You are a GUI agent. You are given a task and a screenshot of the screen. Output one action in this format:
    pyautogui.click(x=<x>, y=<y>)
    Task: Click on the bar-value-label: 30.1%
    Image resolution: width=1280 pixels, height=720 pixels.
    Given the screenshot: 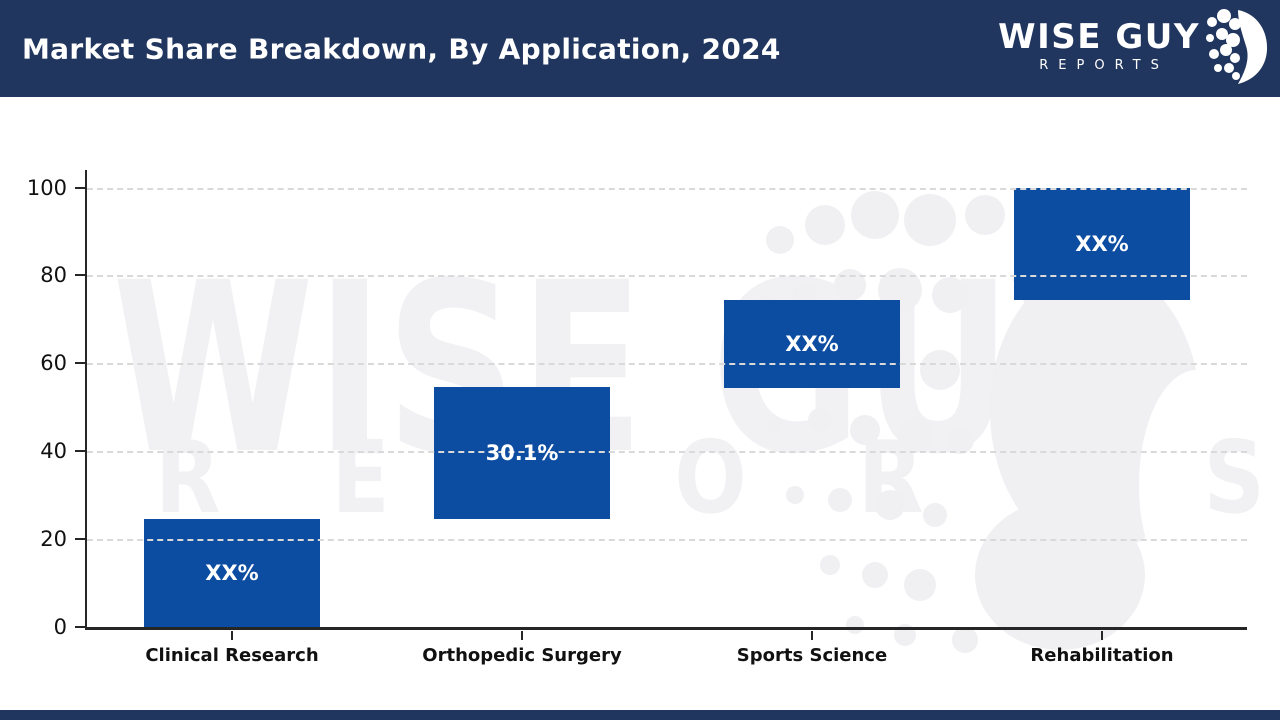 What is the action you would take?
    pyautogui.click(x=522, y=453)
    